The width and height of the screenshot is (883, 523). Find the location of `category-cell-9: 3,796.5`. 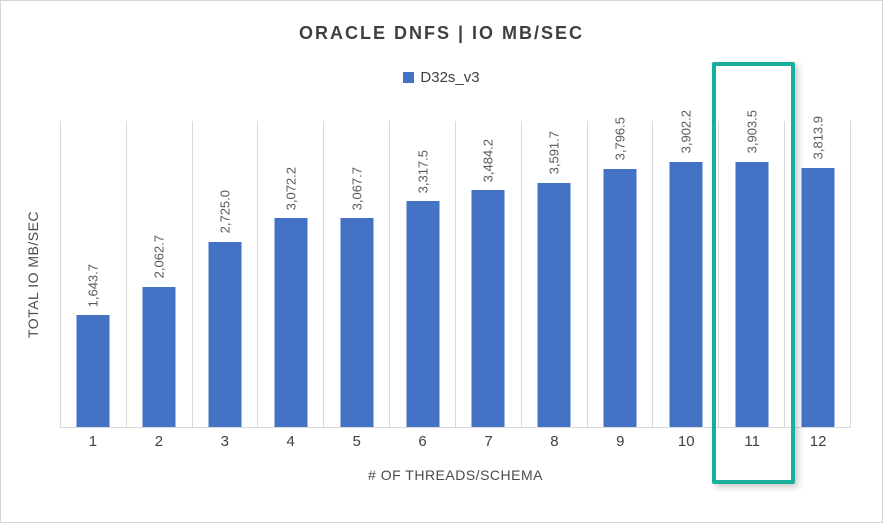

category-cell-9: 3,796.5 is located at coordinates (621, 272).